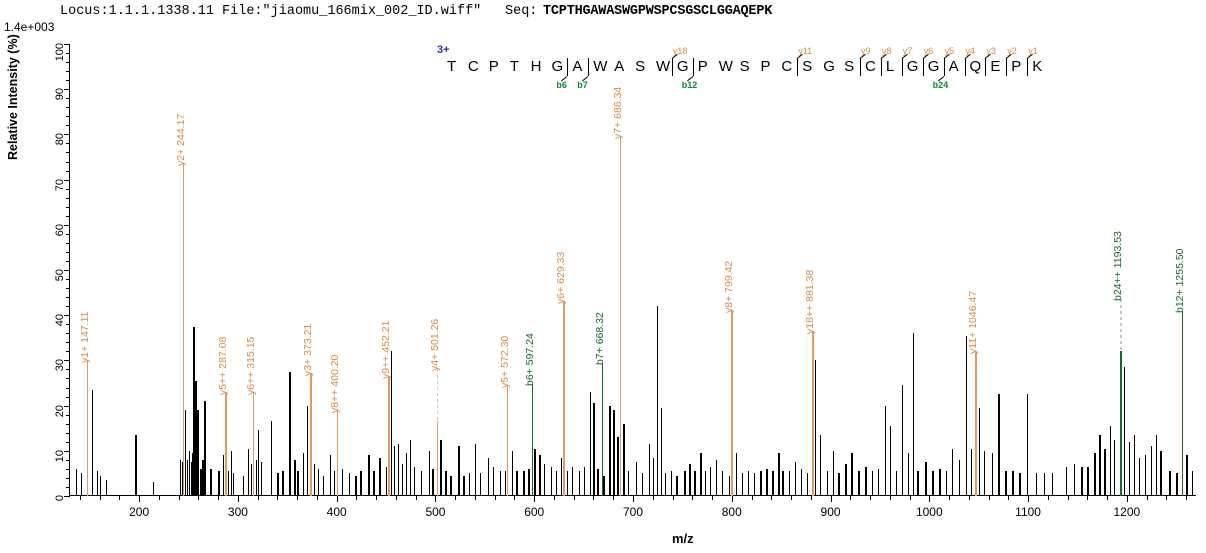  I want to click on residue-26: Q, so click(975, 66).